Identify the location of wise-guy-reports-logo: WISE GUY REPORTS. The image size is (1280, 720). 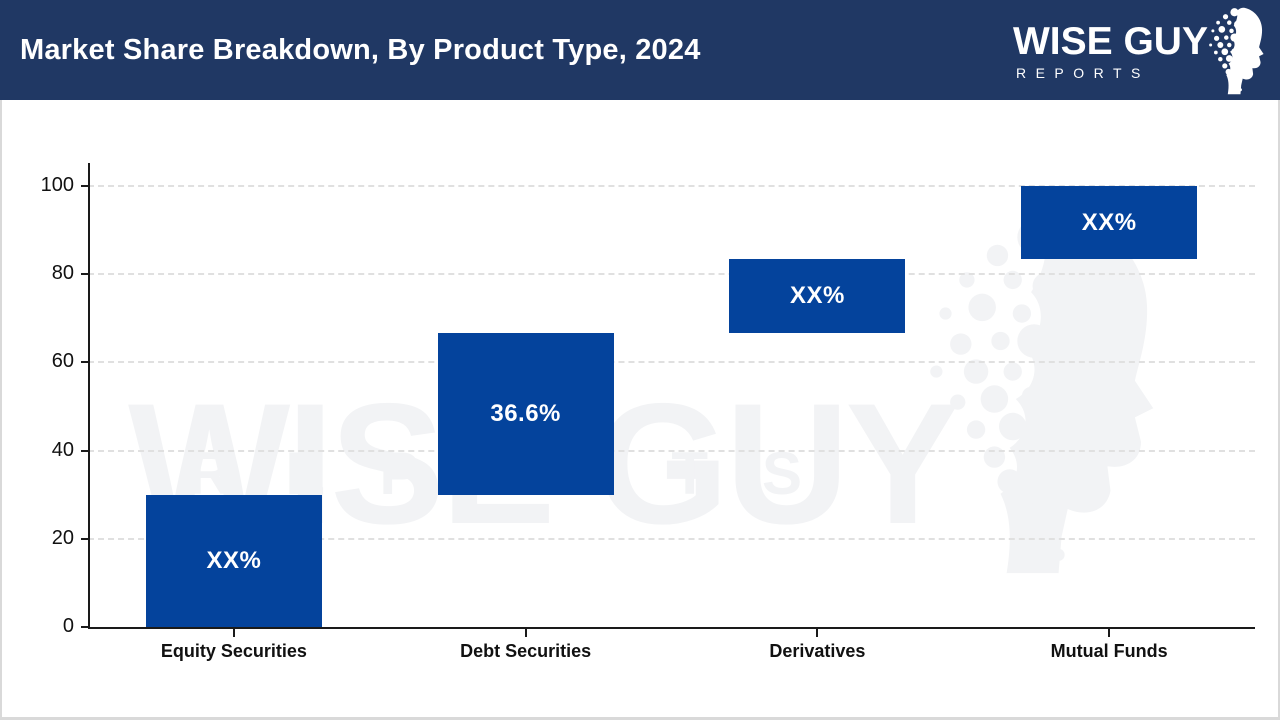
(1143, 51).